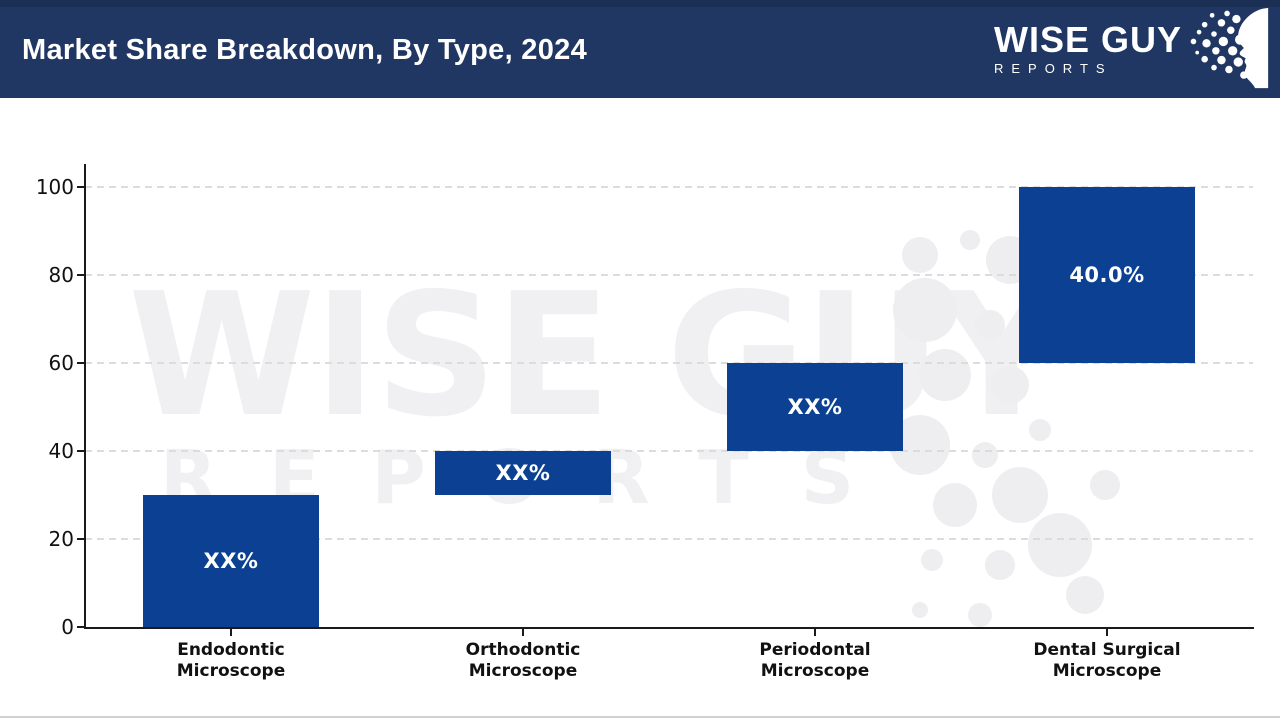 This screenshot has height=720, width=1280. Describe the element at coordinates (523, 650) in the screenshot. I see `category-label-line: Orthodontic` at that location.